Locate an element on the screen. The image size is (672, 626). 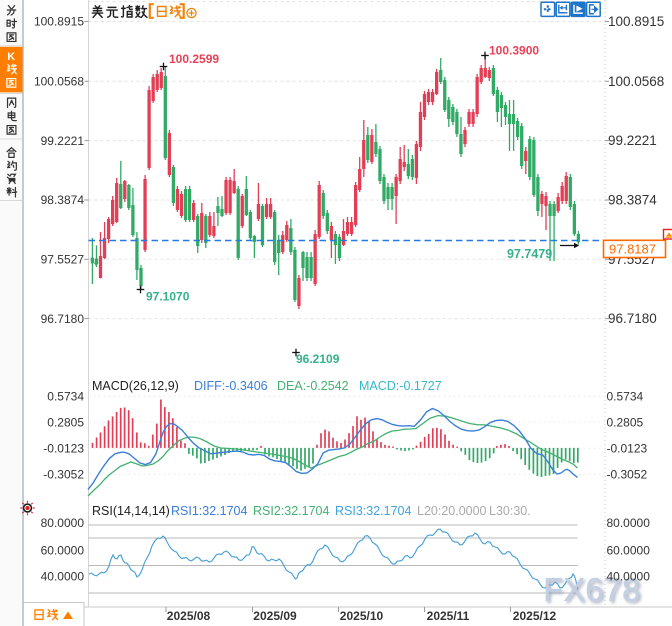
svg-text: MACD:-0.1727 is located at coordinates (400, 386).